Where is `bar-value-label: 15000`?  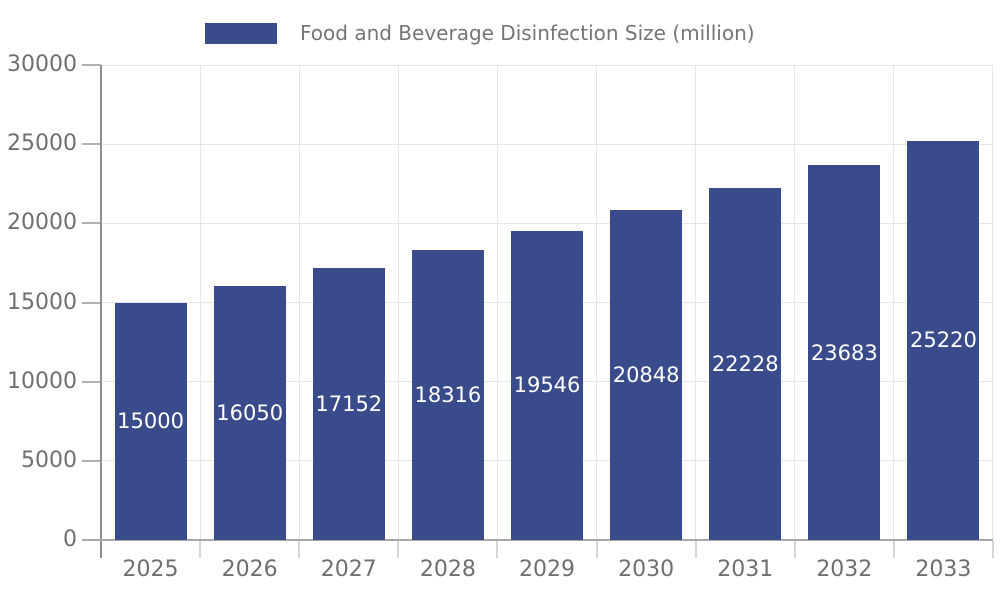 bar-value-label: 15000 is located at coordinates (150, 421).